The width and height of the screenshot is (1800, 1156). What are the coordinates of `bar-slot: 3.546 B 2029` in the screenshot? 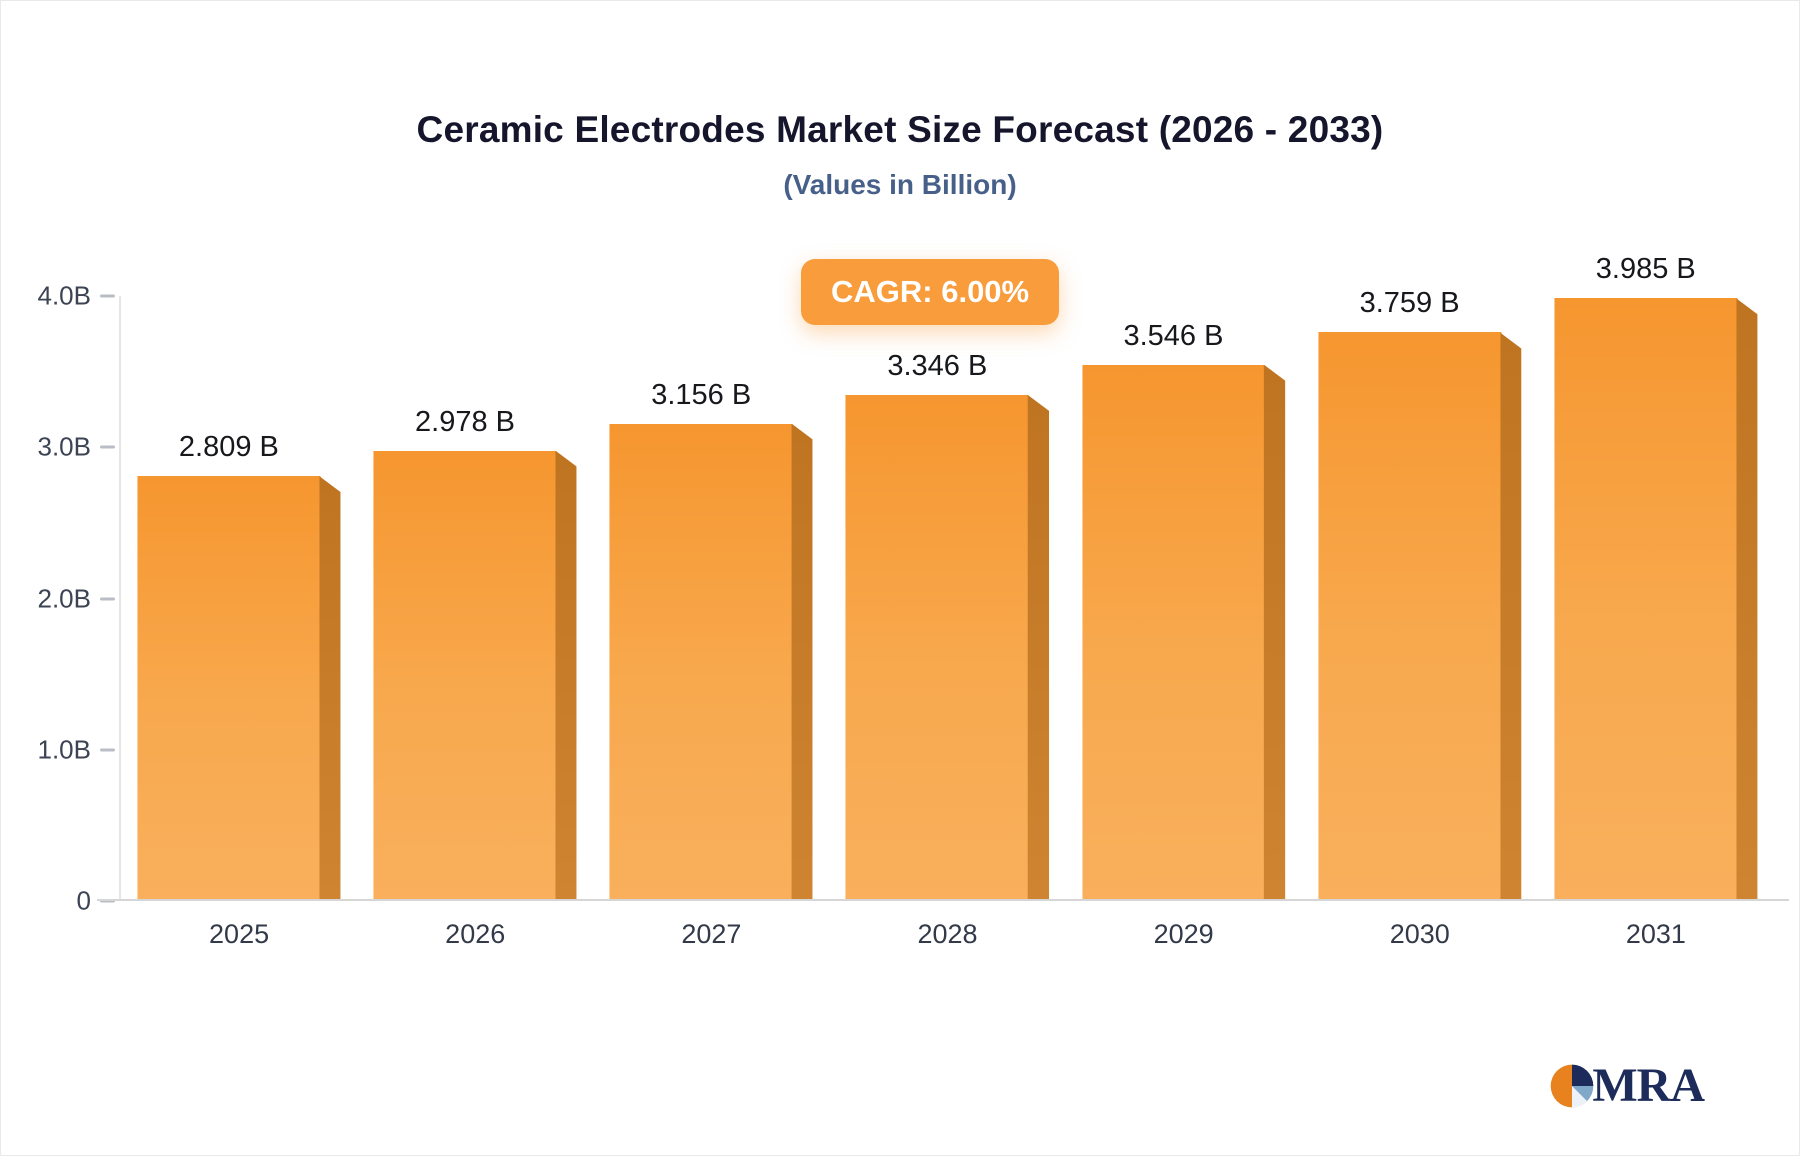 It's located at (1184, 622).